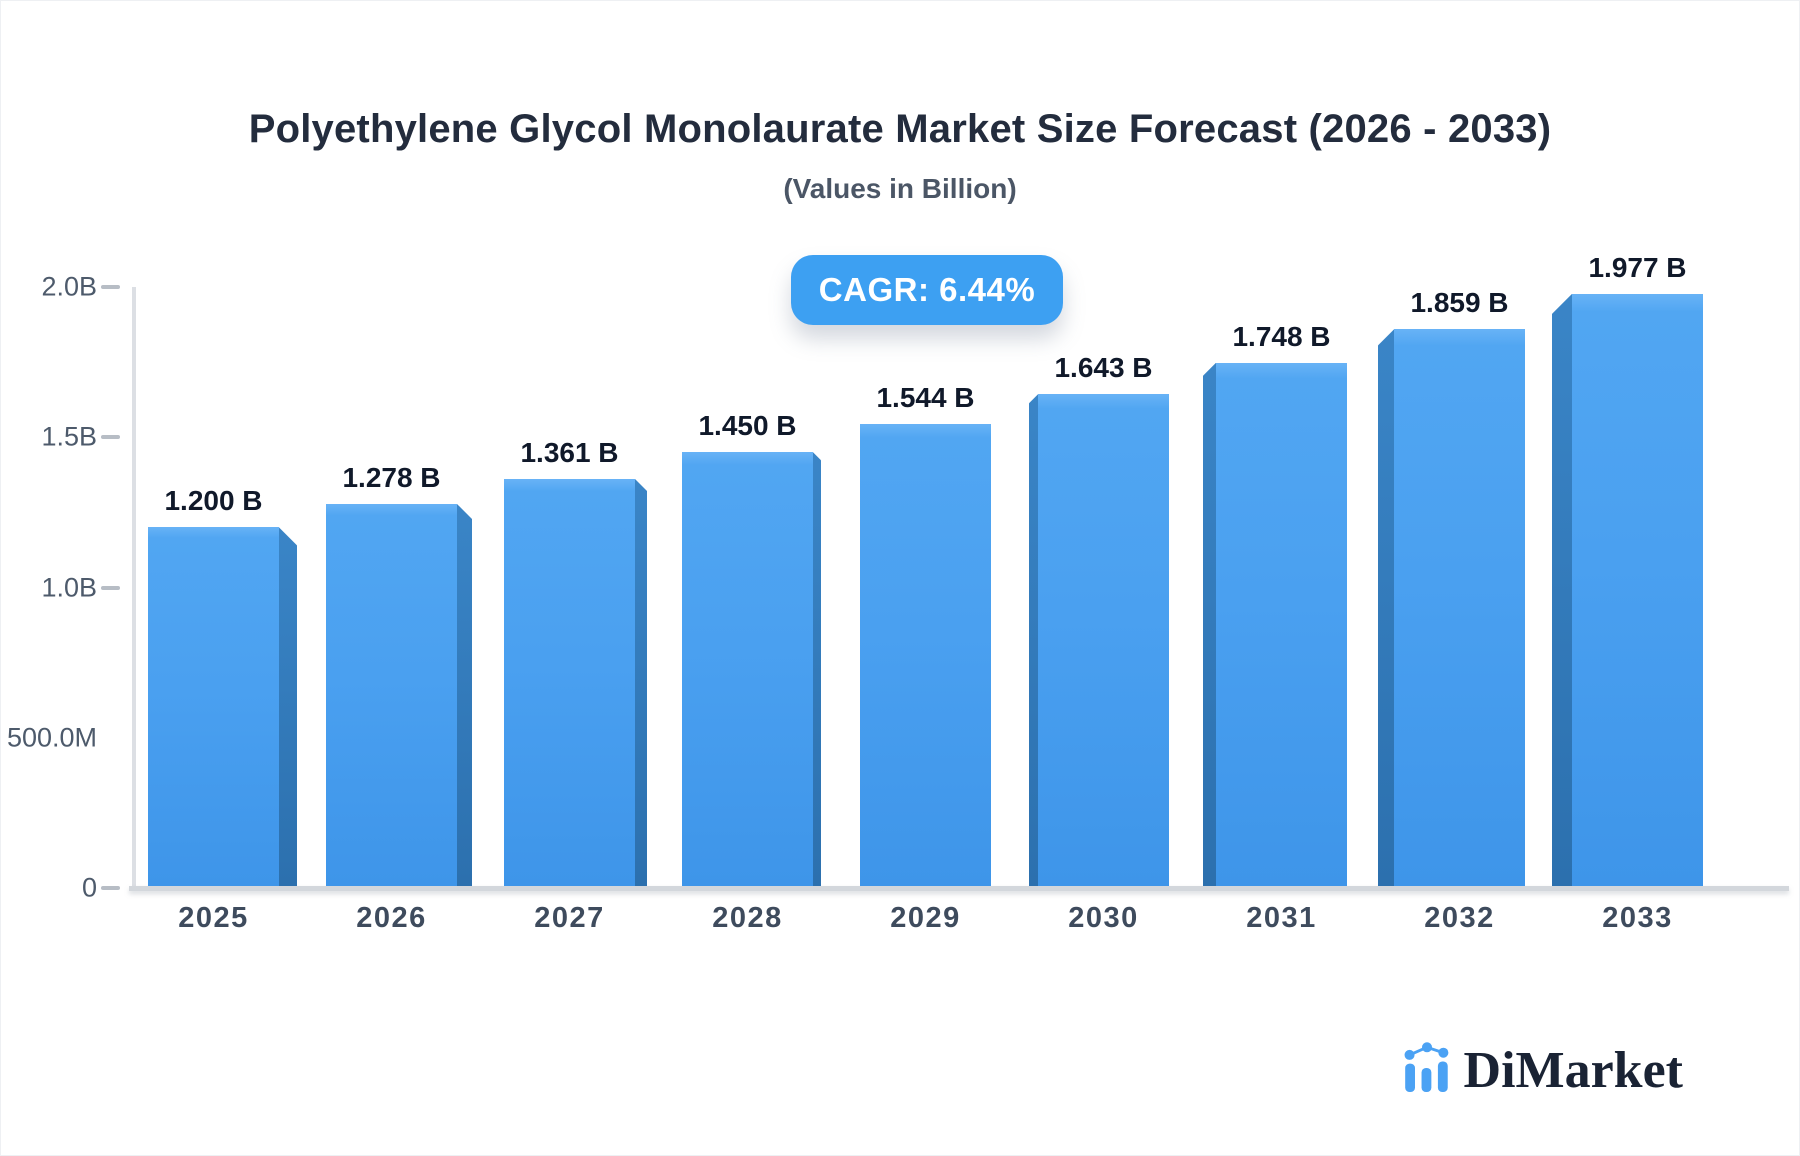  What do you see at coordinates (1459, 303) in the screenshot?
I see `bar-value-label-2032: 1.859 B` at bounding box center [1459, 303].